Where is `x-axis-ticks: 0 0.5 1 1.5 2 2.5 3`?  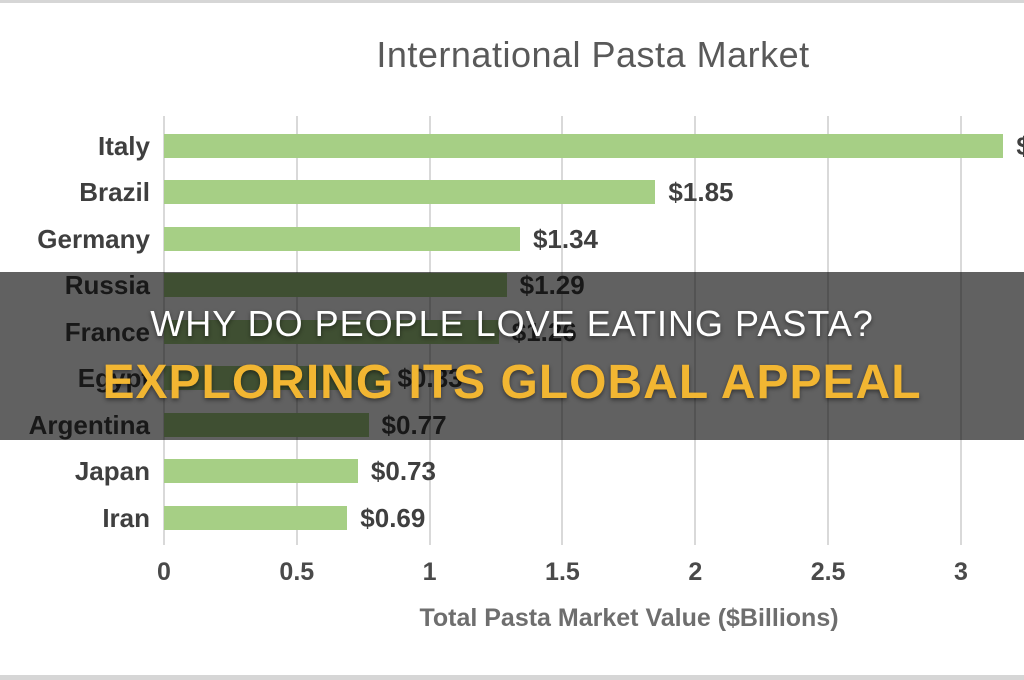 x-axis-ticks: 0 0.5 1 1.5 2 2.5 3 is located at coordinates (589, 574).